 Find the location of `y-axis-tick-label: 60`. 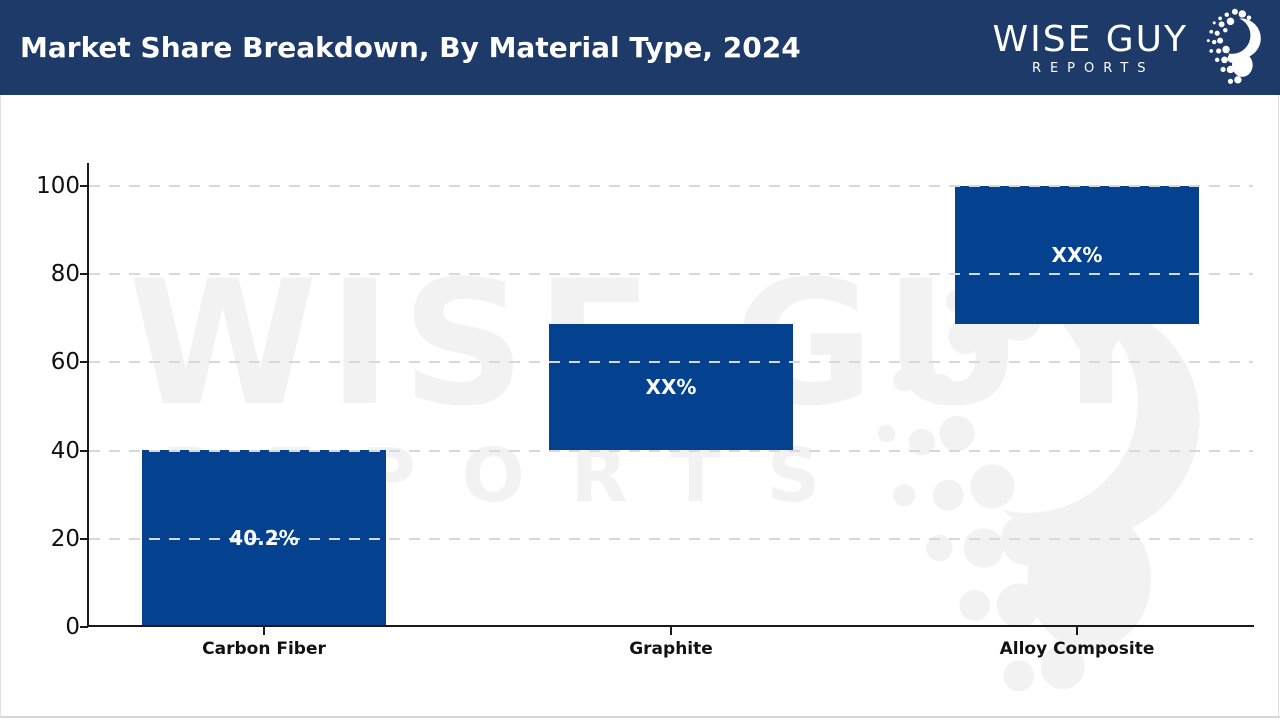

y-axis-tick-label: 60 is located at coordinates (65, 362).